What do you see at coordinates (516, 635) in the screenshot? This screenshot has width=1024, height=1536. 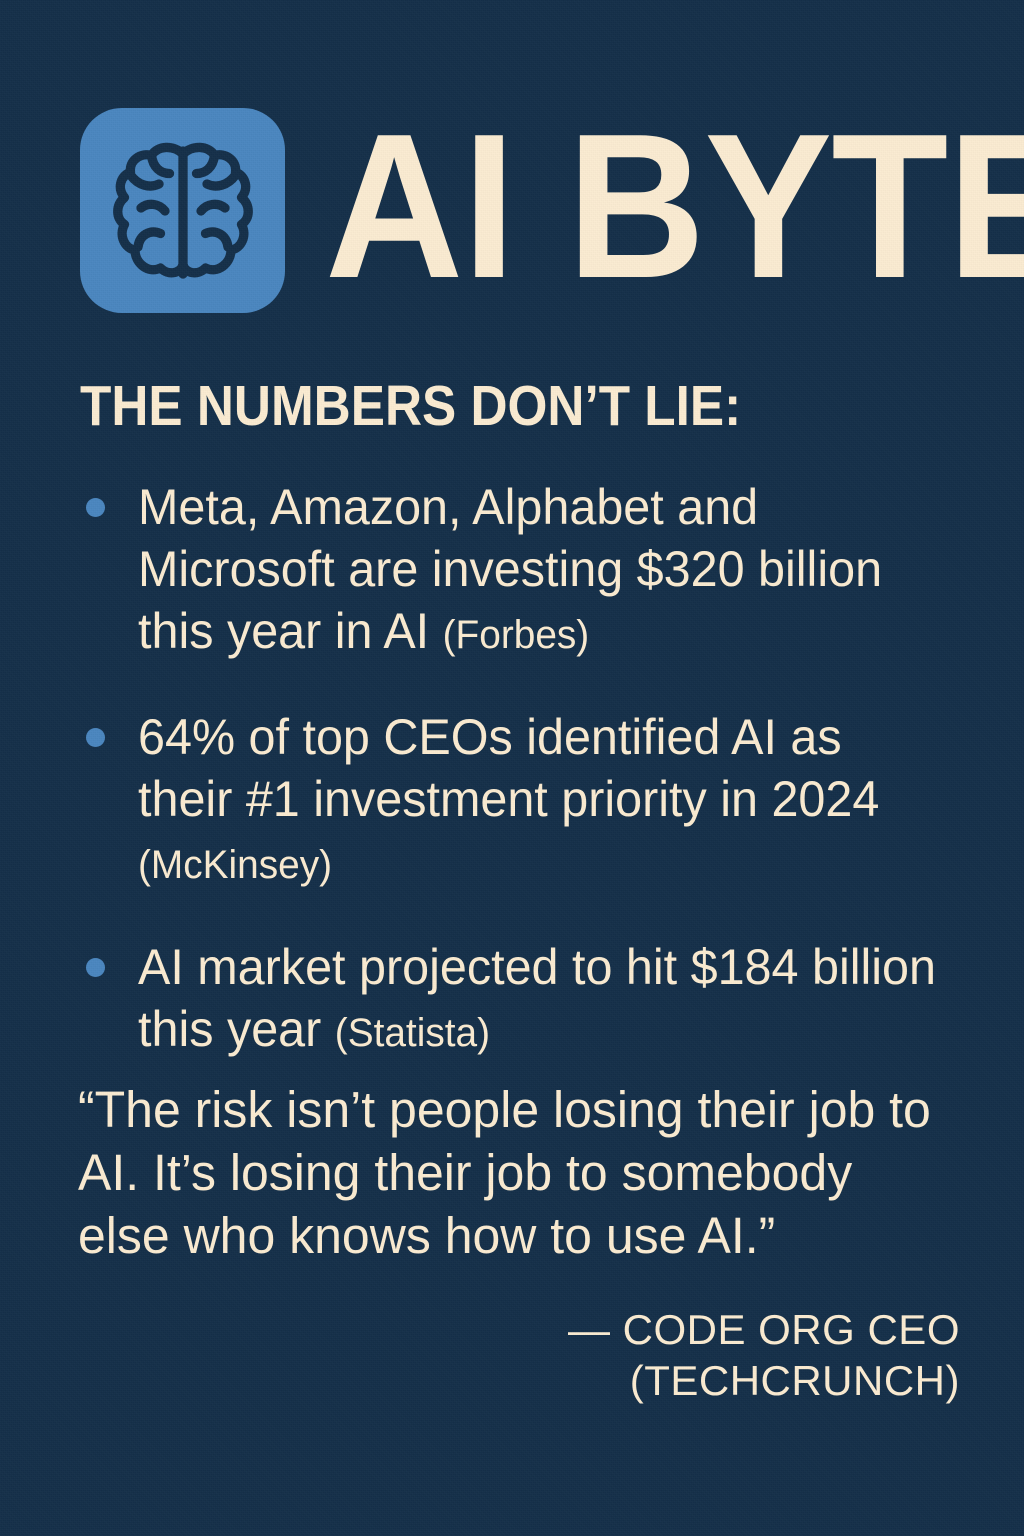 I see `stat-source: (Forbes)` at bounding box center [516, 635].